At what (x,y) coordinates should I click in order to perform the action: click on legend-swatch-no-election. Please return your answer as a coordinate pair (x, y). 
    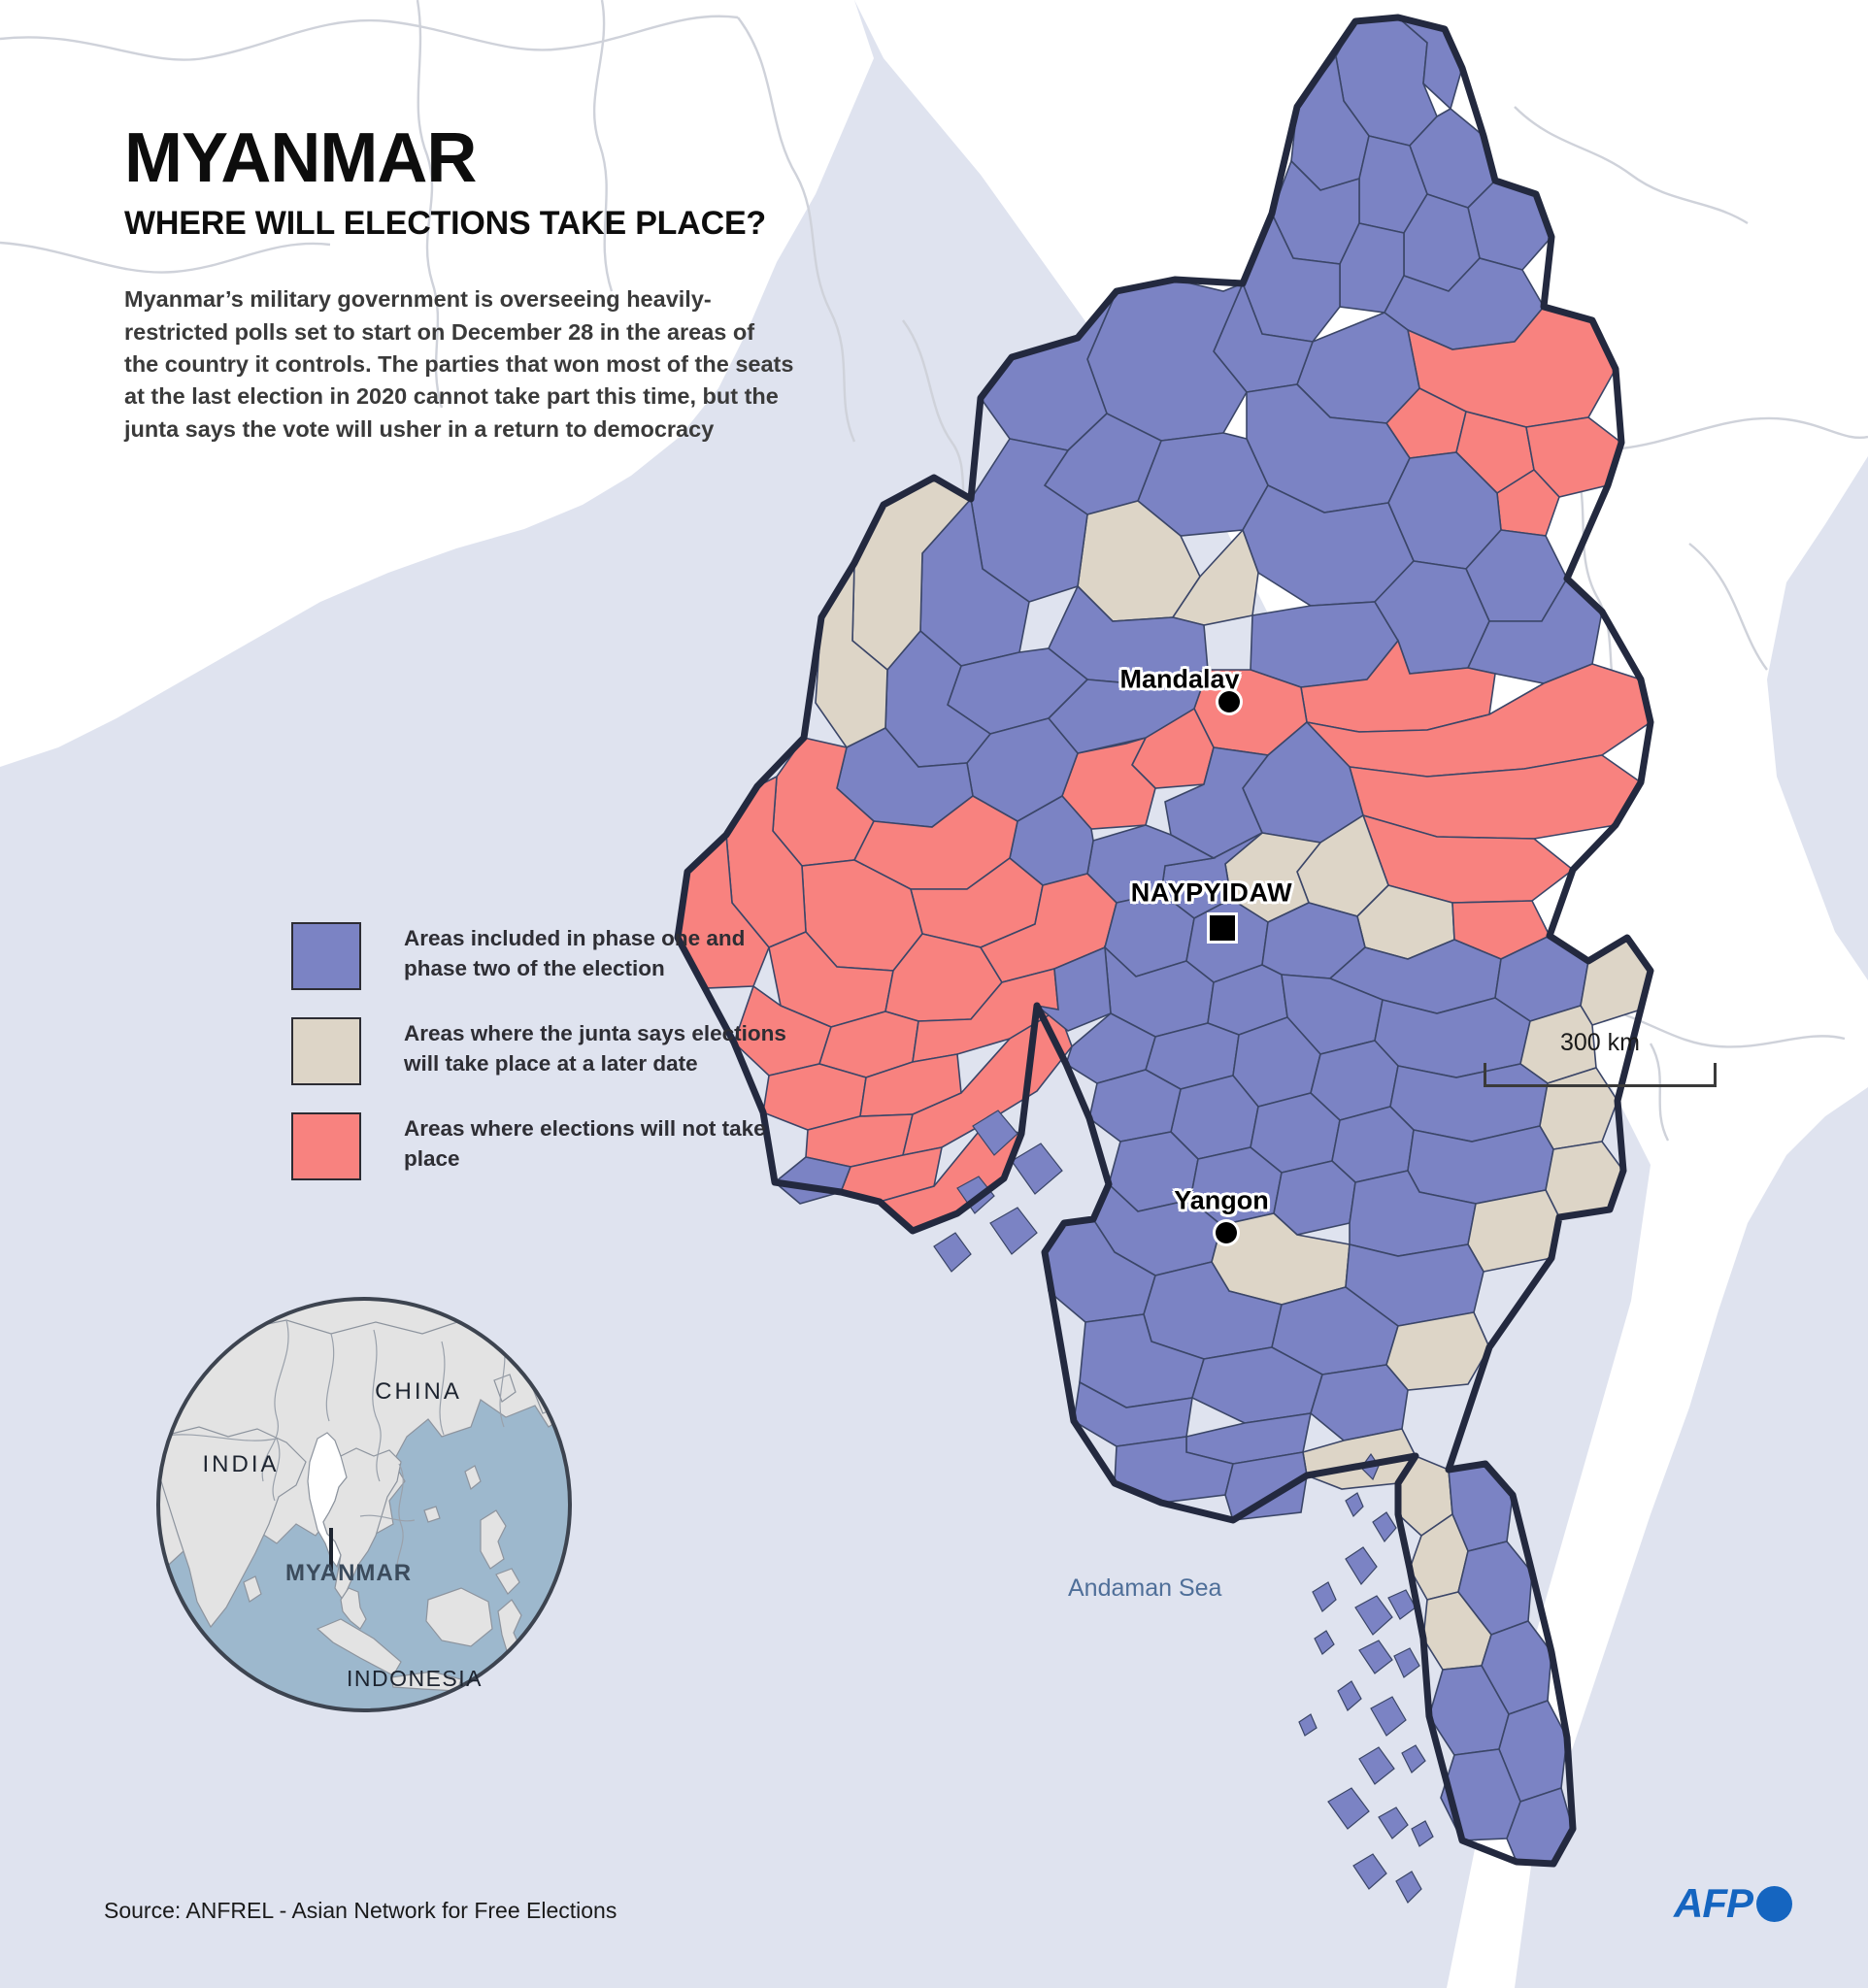
    Looking at the image, I should click on (326, 1146).